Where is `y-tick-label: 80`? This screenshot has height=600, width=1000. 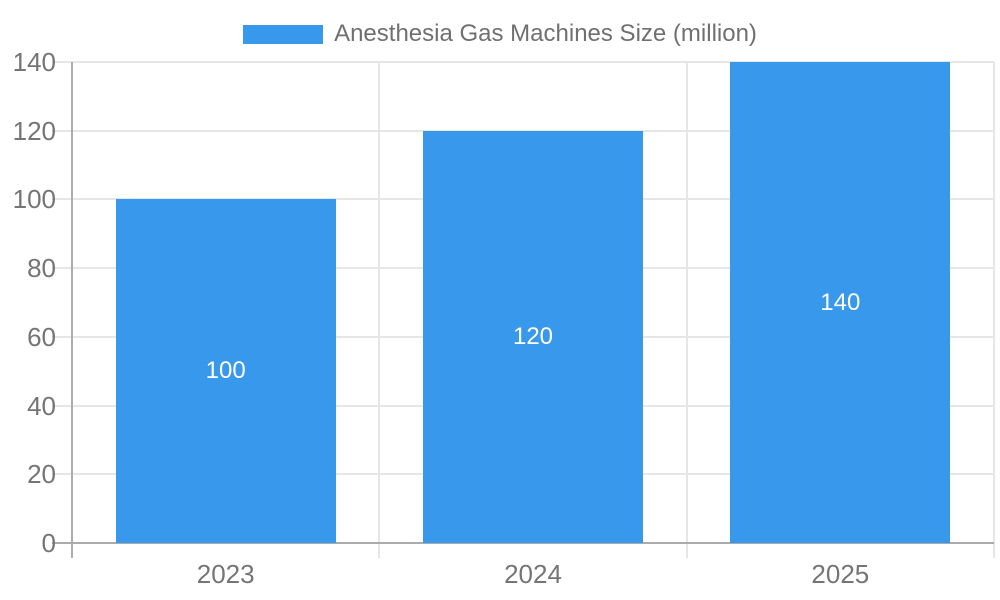 y-tick-label: 80 is located at coordinates (41, 268).